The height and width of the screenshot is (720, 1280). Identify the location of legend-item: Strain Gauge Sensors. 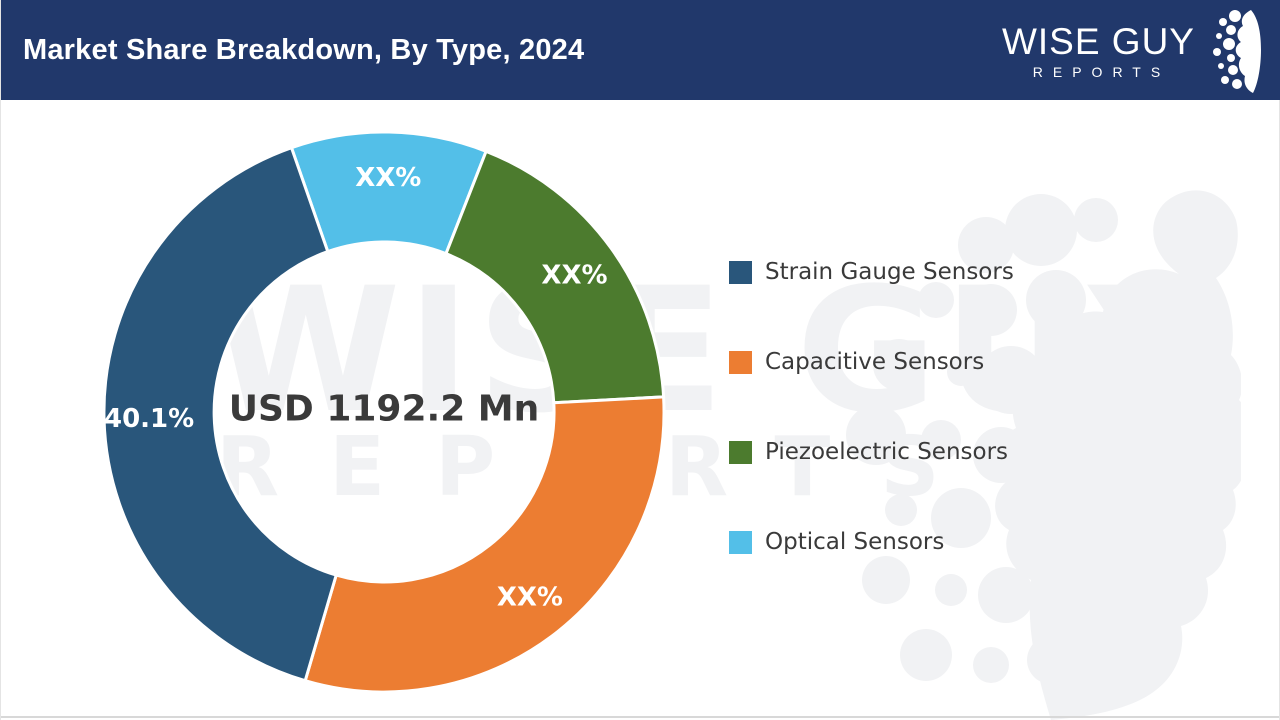
(871, 272).